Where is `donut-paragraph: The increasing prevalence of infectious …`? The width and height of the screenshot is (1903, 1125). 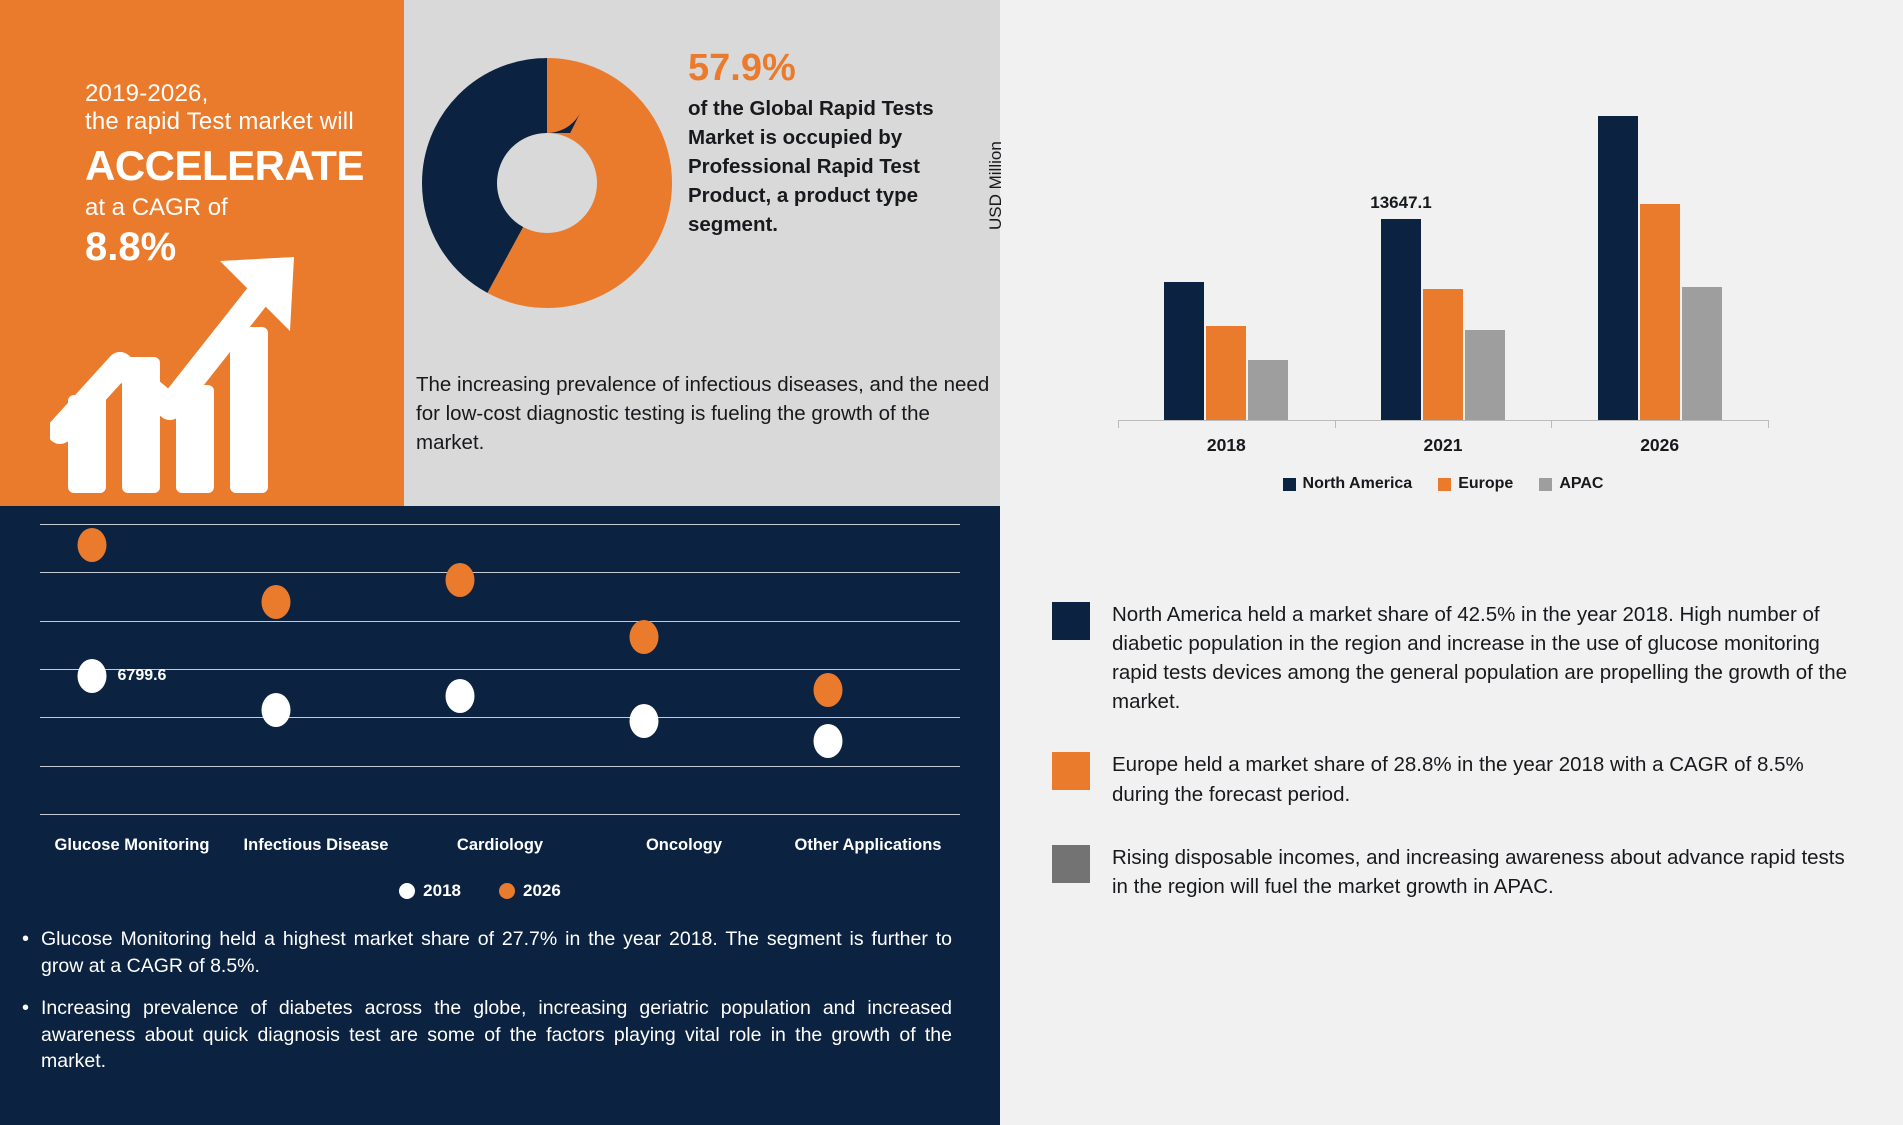 donut-paragraph: The increasing prevalence of infectious … is located at coordinates (703, 414).